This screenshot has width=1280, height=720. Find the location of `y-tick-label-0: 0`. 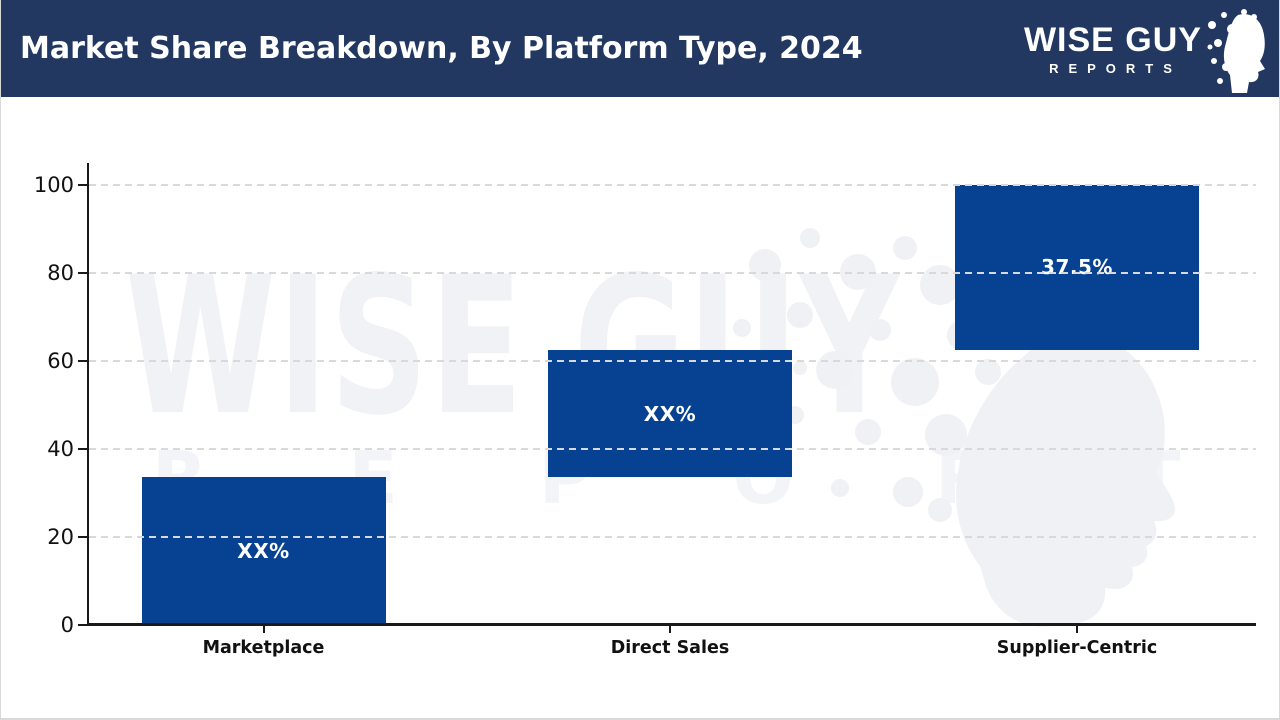

y-tick-label-0: 0 is located at coordinates (67, 624).